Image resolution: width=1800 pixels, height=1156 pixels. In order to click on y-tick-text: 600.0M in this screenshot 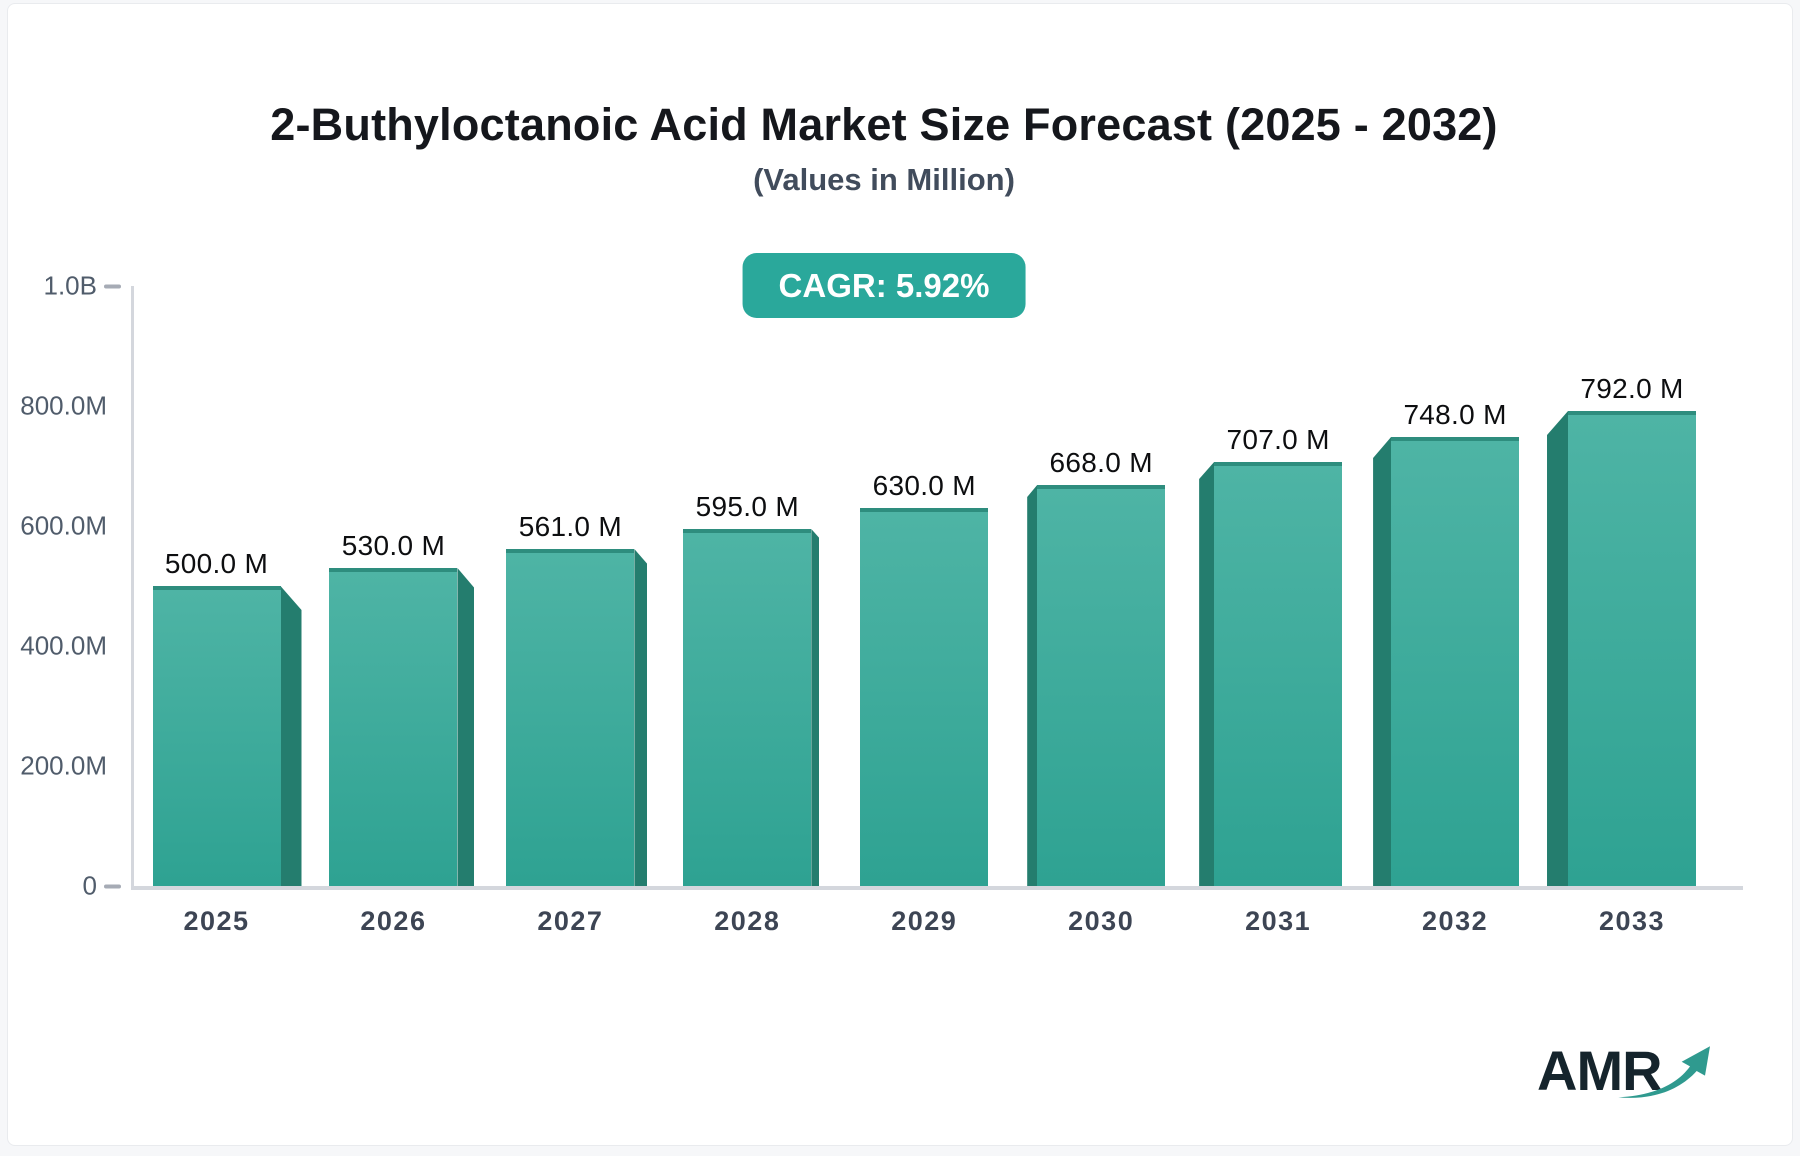, I will do `click(63, 525)`.